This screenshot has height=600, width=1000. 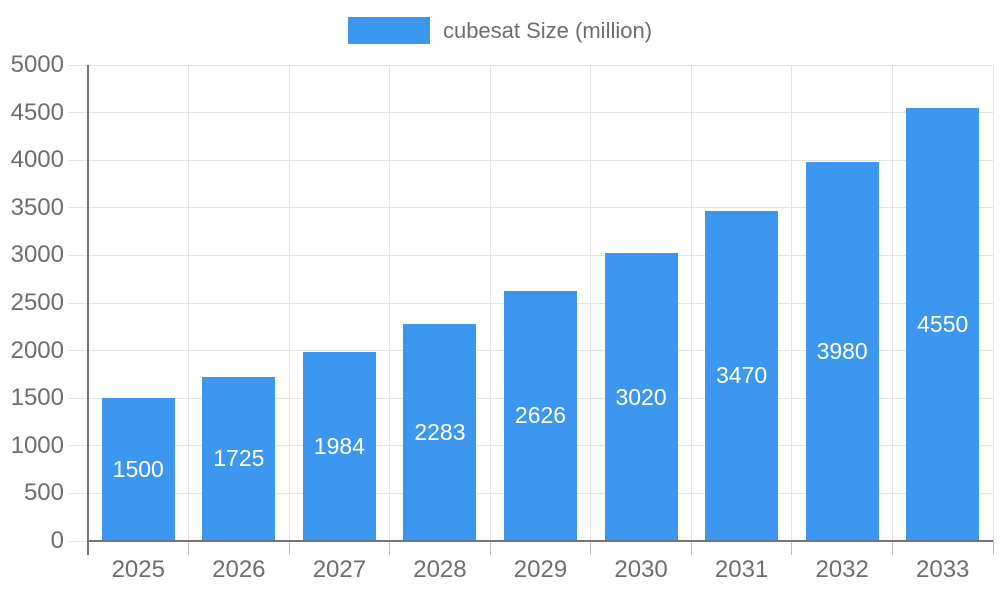 What do you see at coordinates (138, 569) in the screenshot?
I see `x-axis-tick-label: 2025` at bounding box center [138, 569].